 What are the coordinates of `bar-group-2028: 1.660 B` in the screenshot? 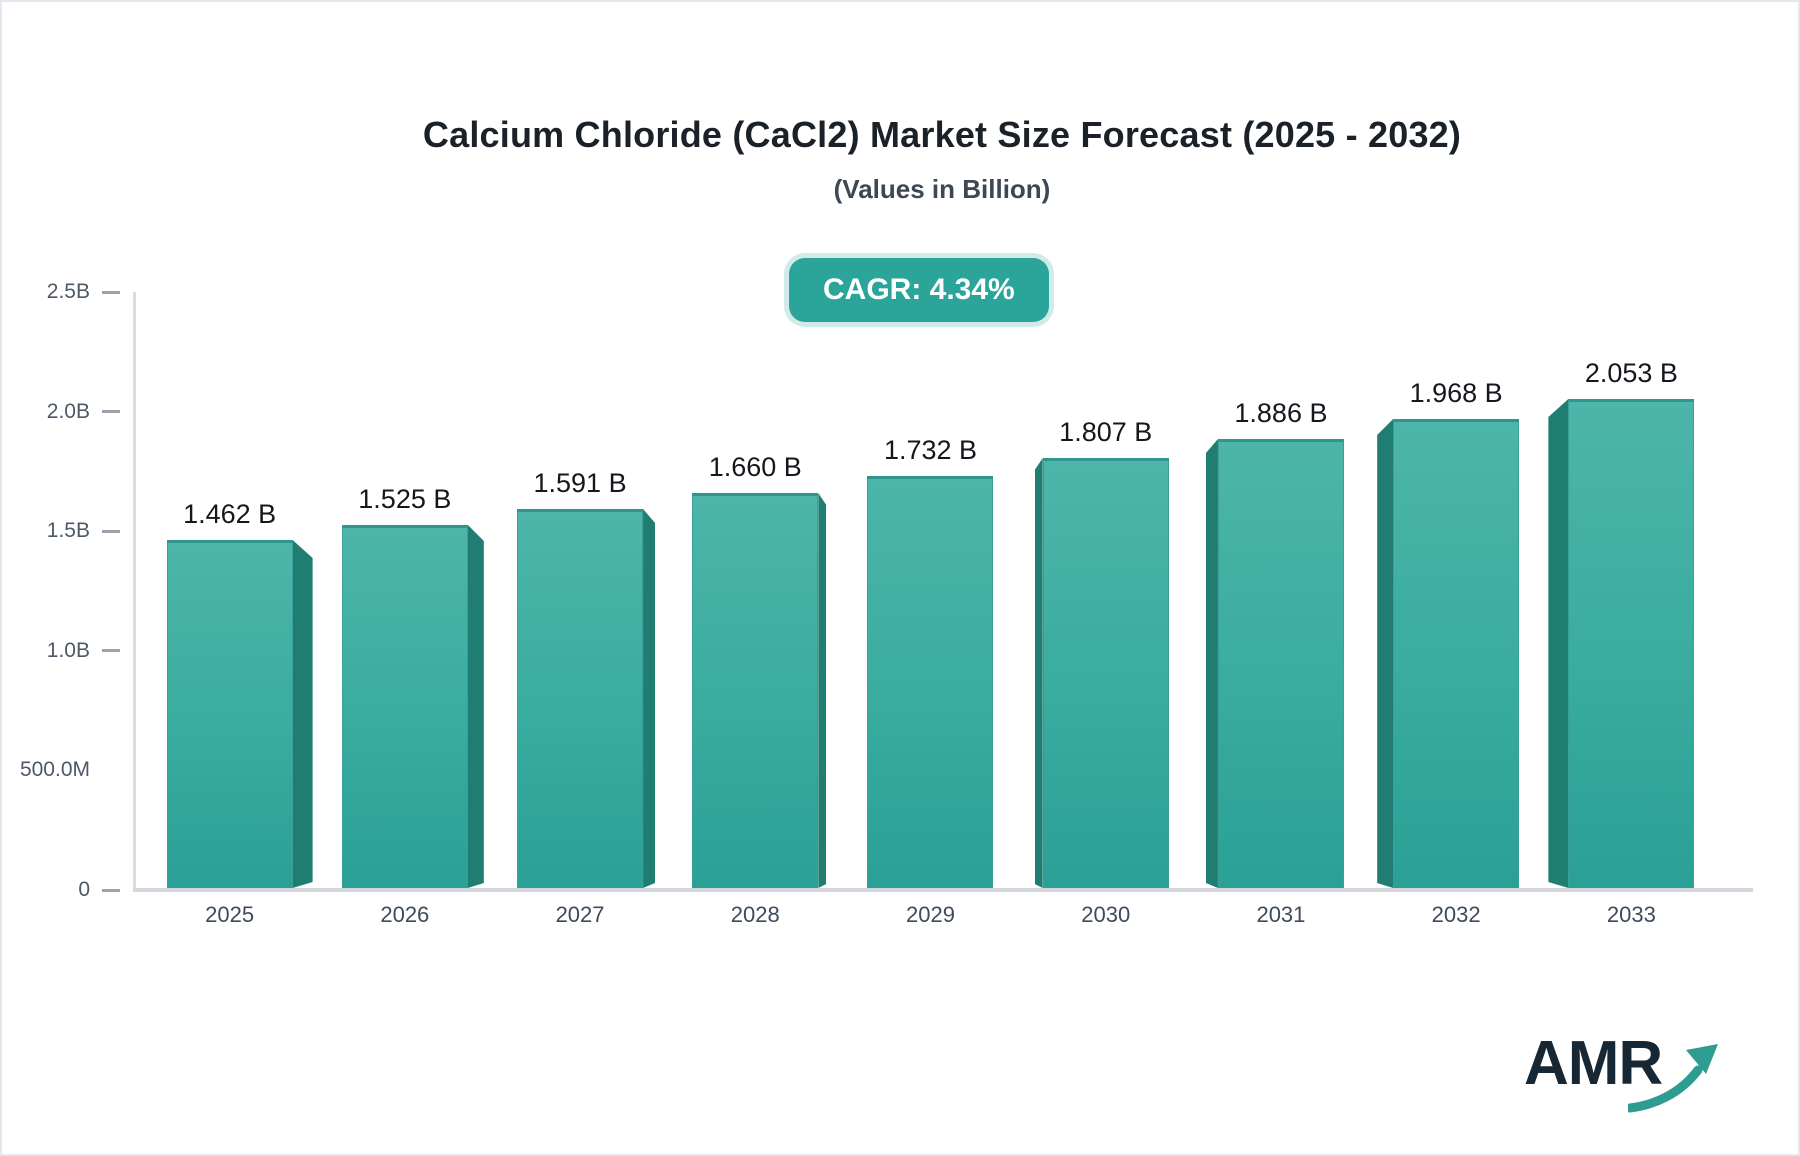 It's located at (755, 590).